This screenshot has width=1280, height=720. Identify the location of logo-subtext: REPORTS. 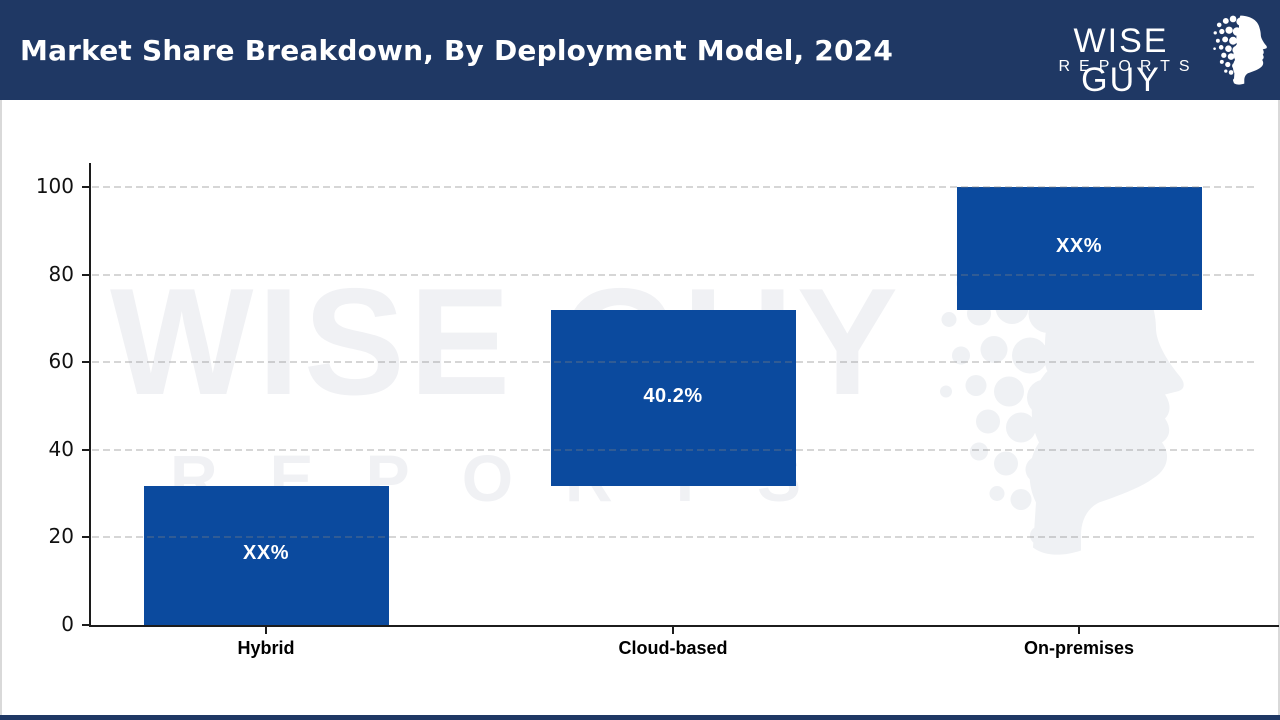
(1128, 66).